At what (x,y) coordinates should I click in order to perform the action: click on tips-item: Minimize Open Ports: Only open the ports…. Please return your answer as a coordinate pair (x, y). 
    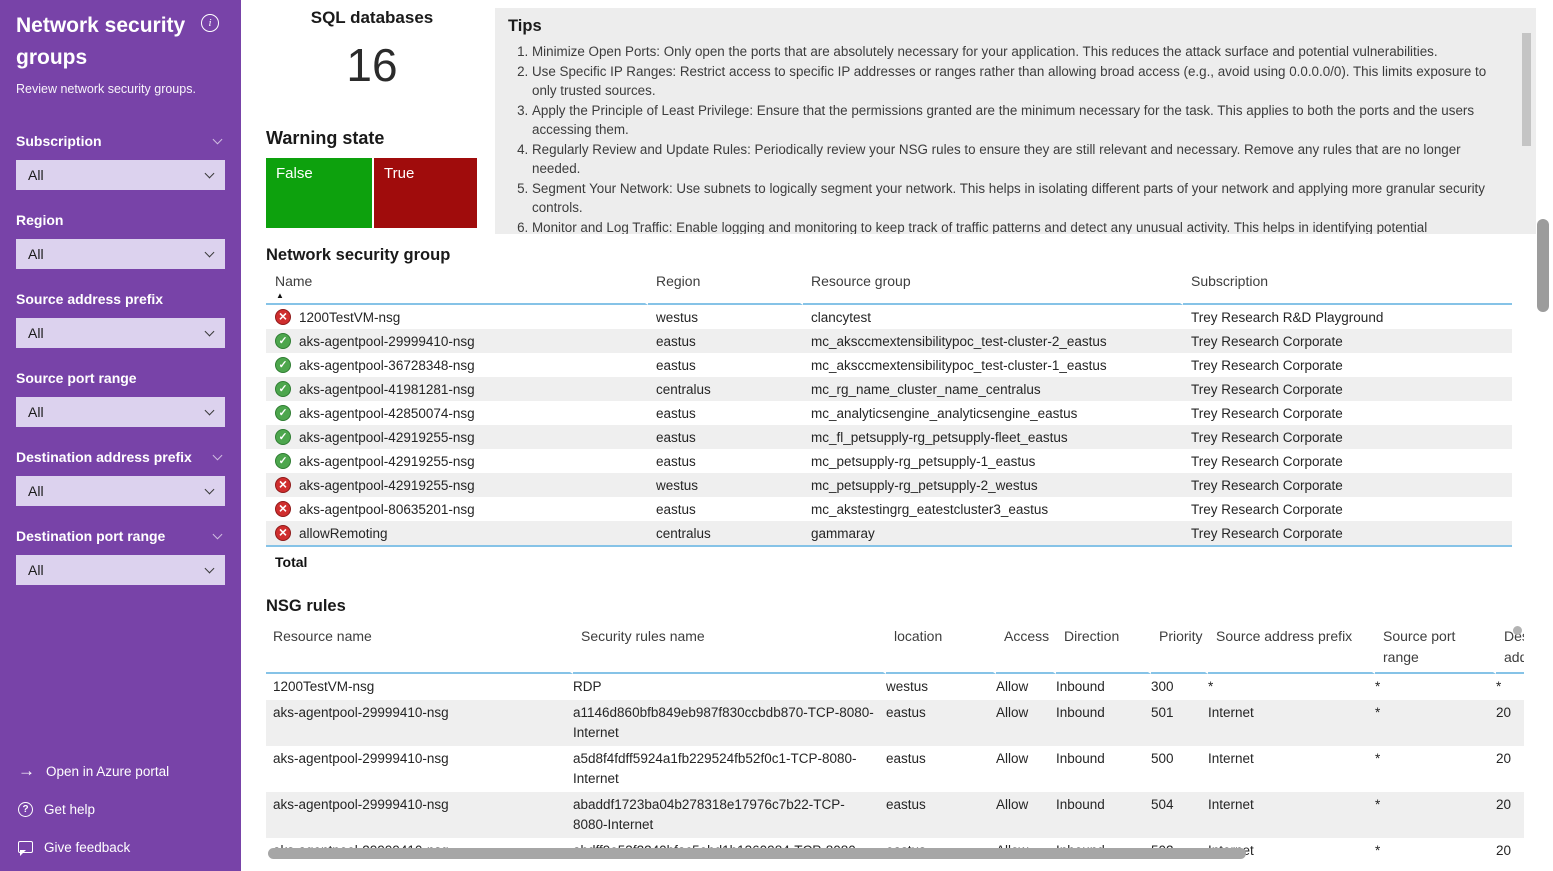
    Looking at the image, I should click on (1021, 52).